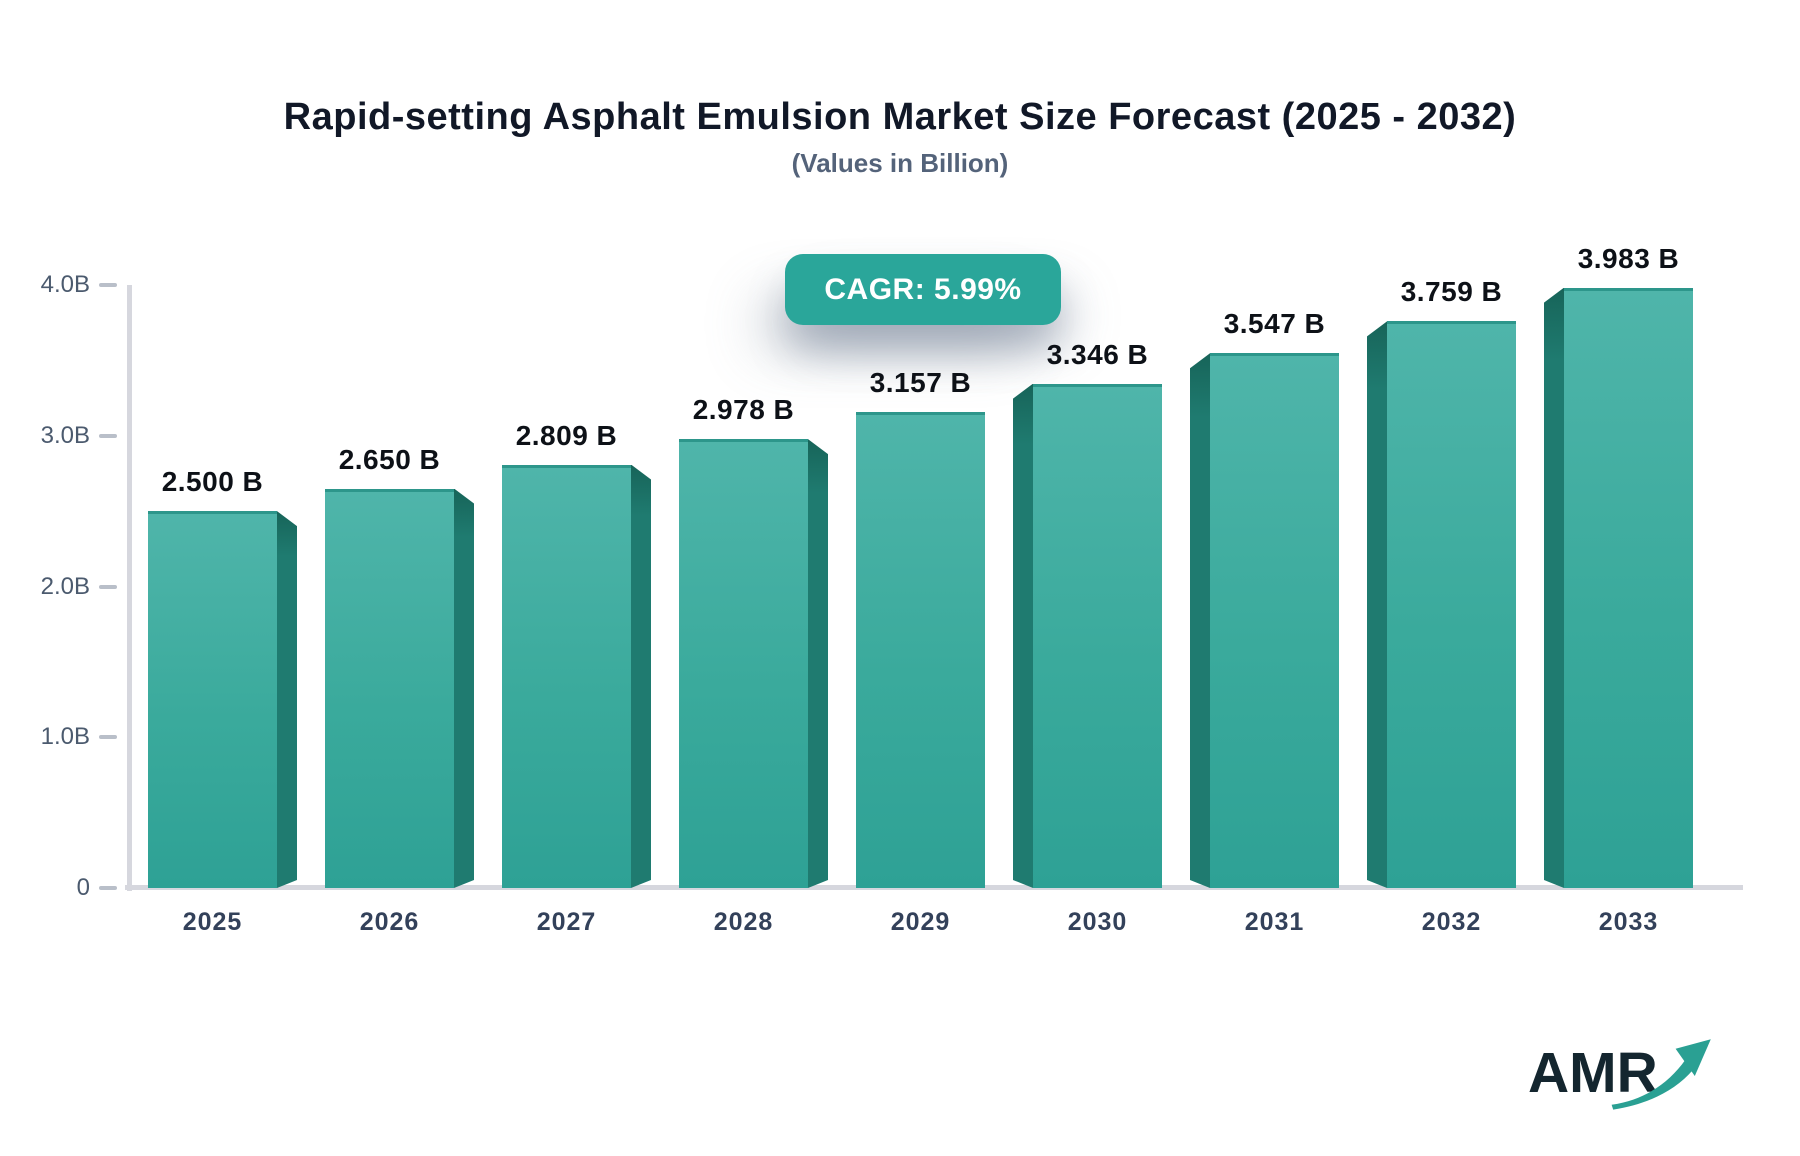  Describe the element at coordinates (129, 588) in the screenshot. I see `y-axis-line` at that location.